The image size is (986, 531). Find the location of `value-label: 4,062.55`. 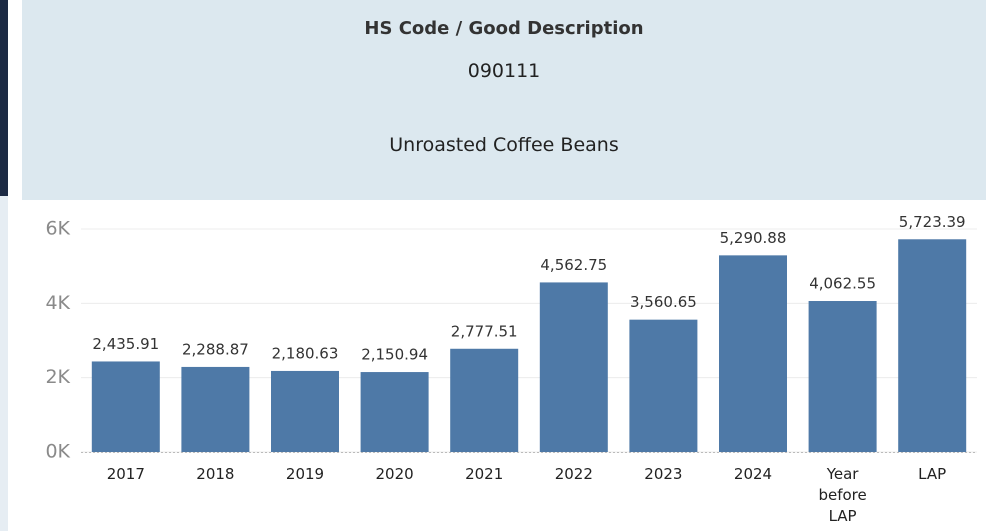

value-label: 4,062.55 is located at coordinates (842, 284).